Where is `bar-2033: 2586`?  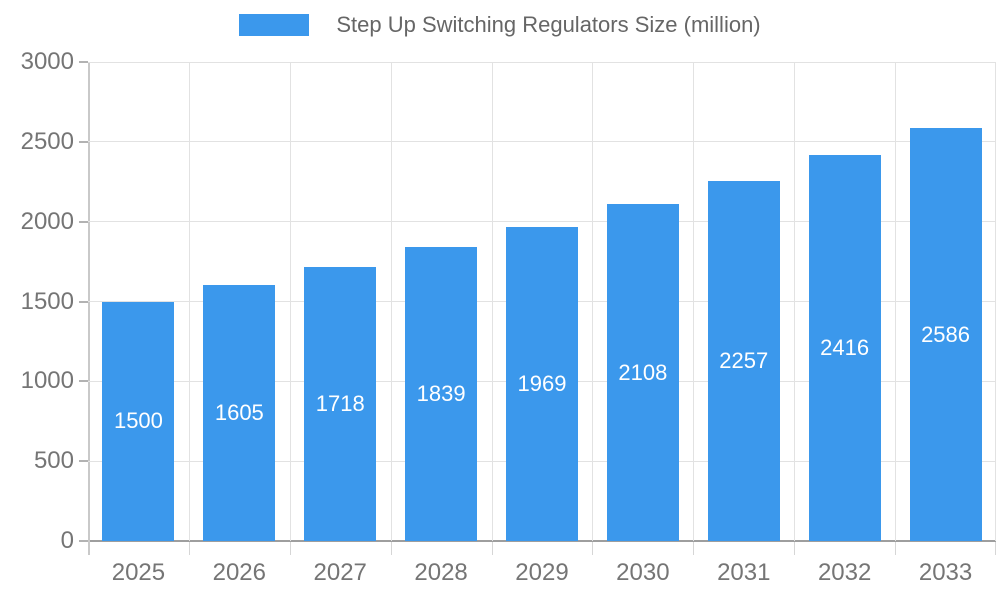 bar-2033: 2586 is located at coordinates (945, 334).